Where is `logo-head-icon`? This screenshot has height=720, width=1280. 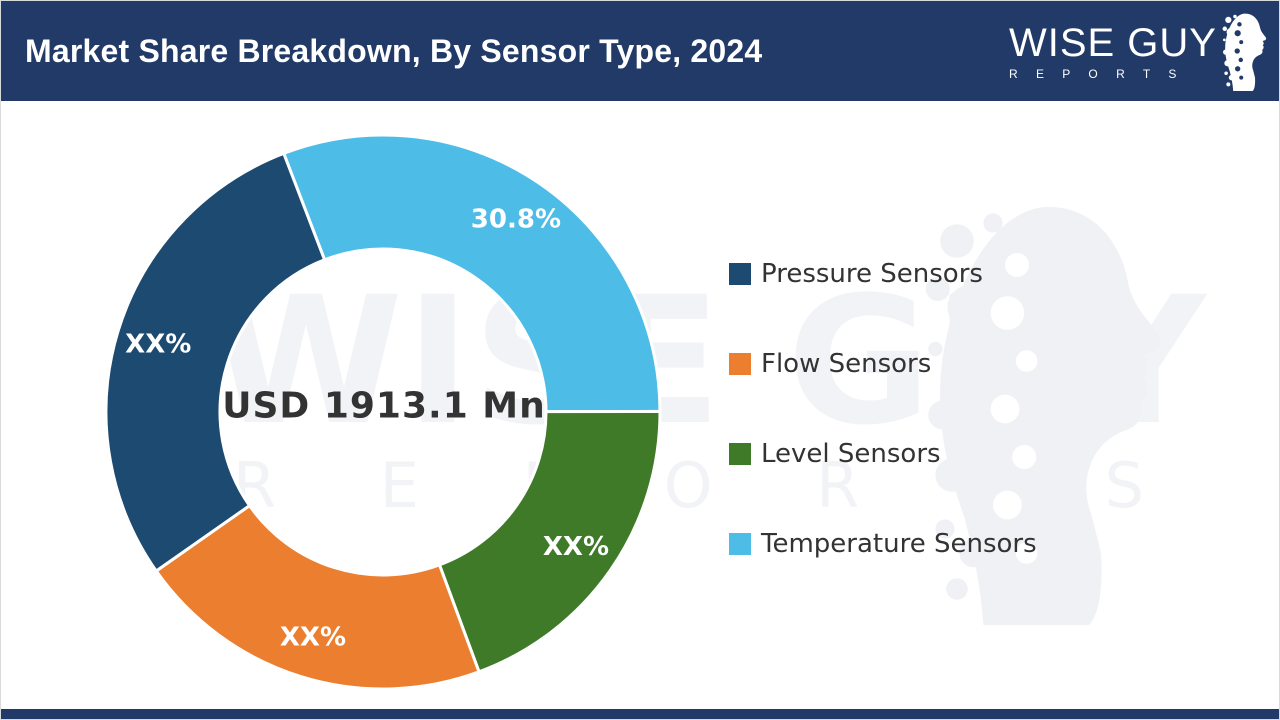 logo-head-icon is located at coordinates (1244, 52).